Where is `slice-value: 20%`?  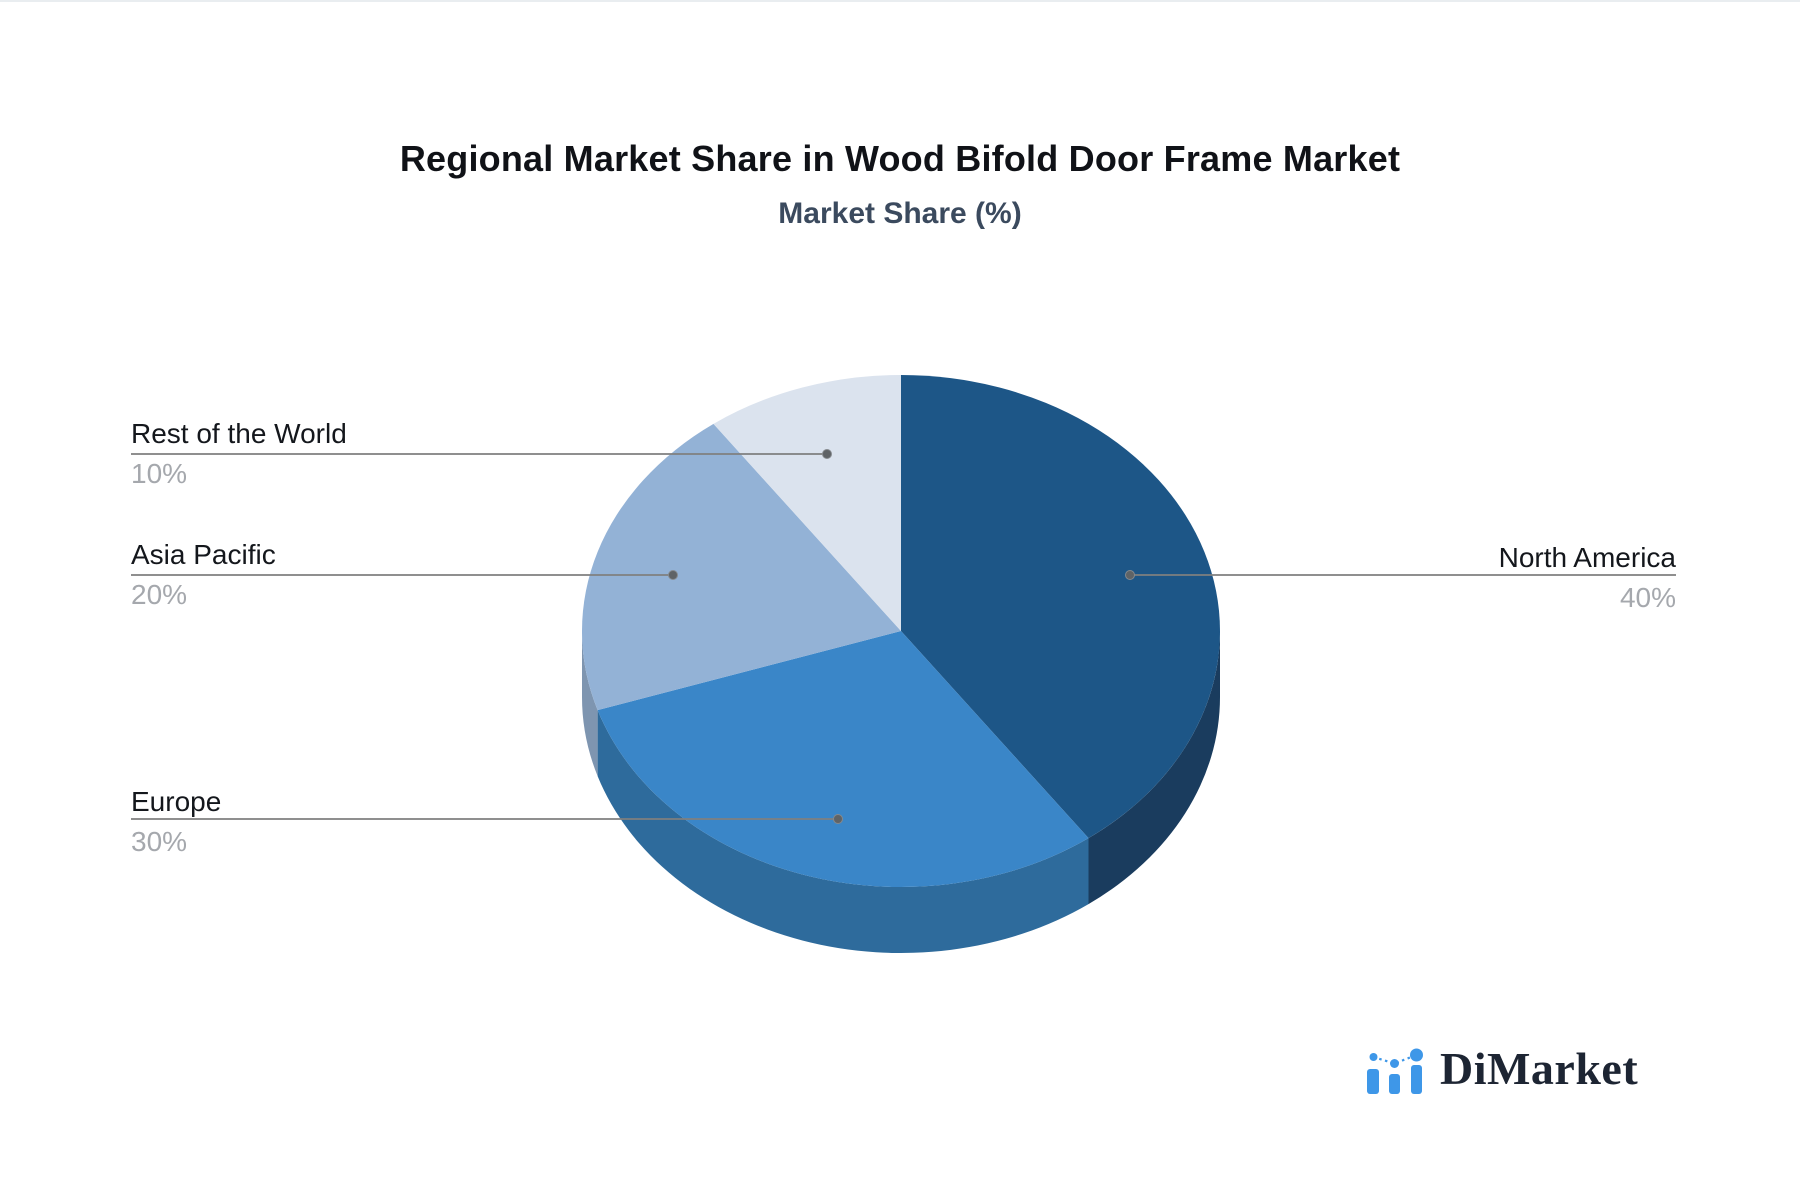
slice-value: 20% is located at coordinates (159, 594).